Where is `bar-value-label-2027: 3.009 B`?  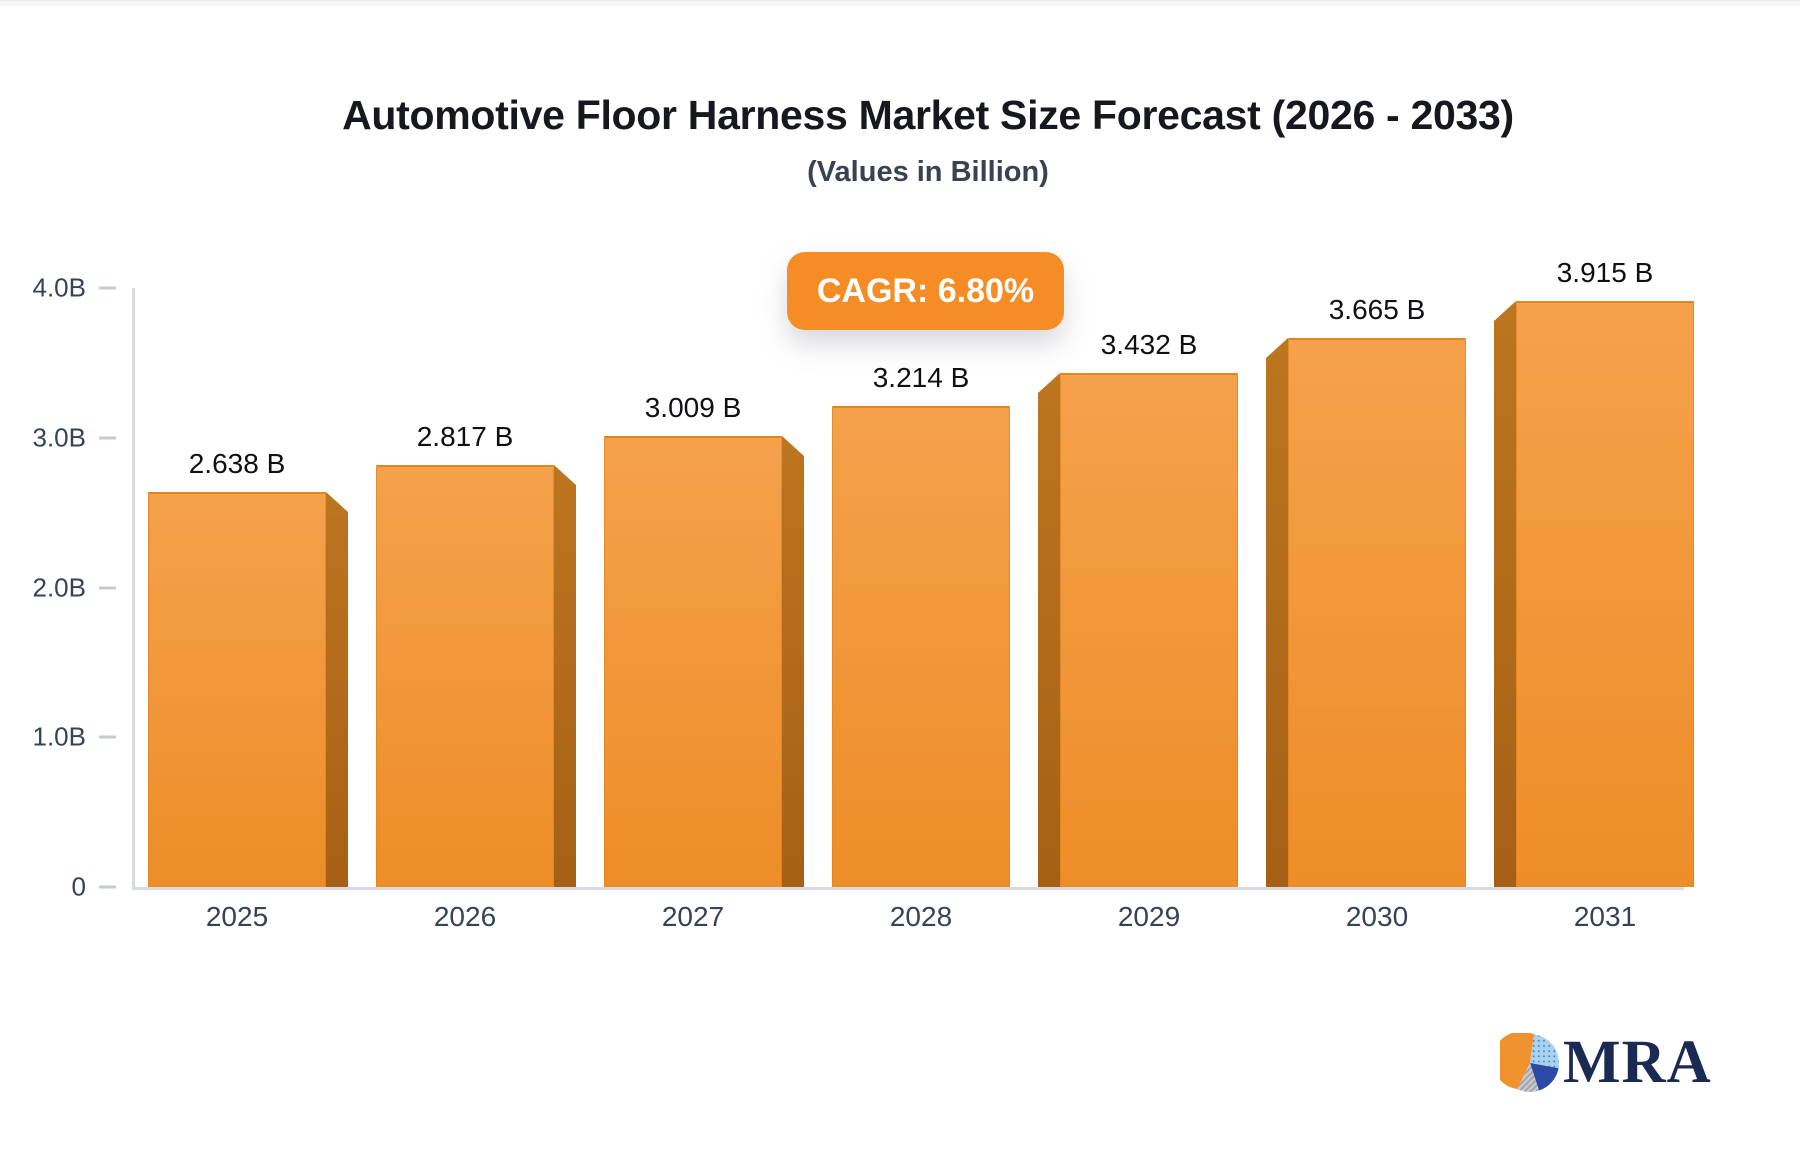
bar-value-label-2027: 3.009 B is located at coordinates (693, 407).